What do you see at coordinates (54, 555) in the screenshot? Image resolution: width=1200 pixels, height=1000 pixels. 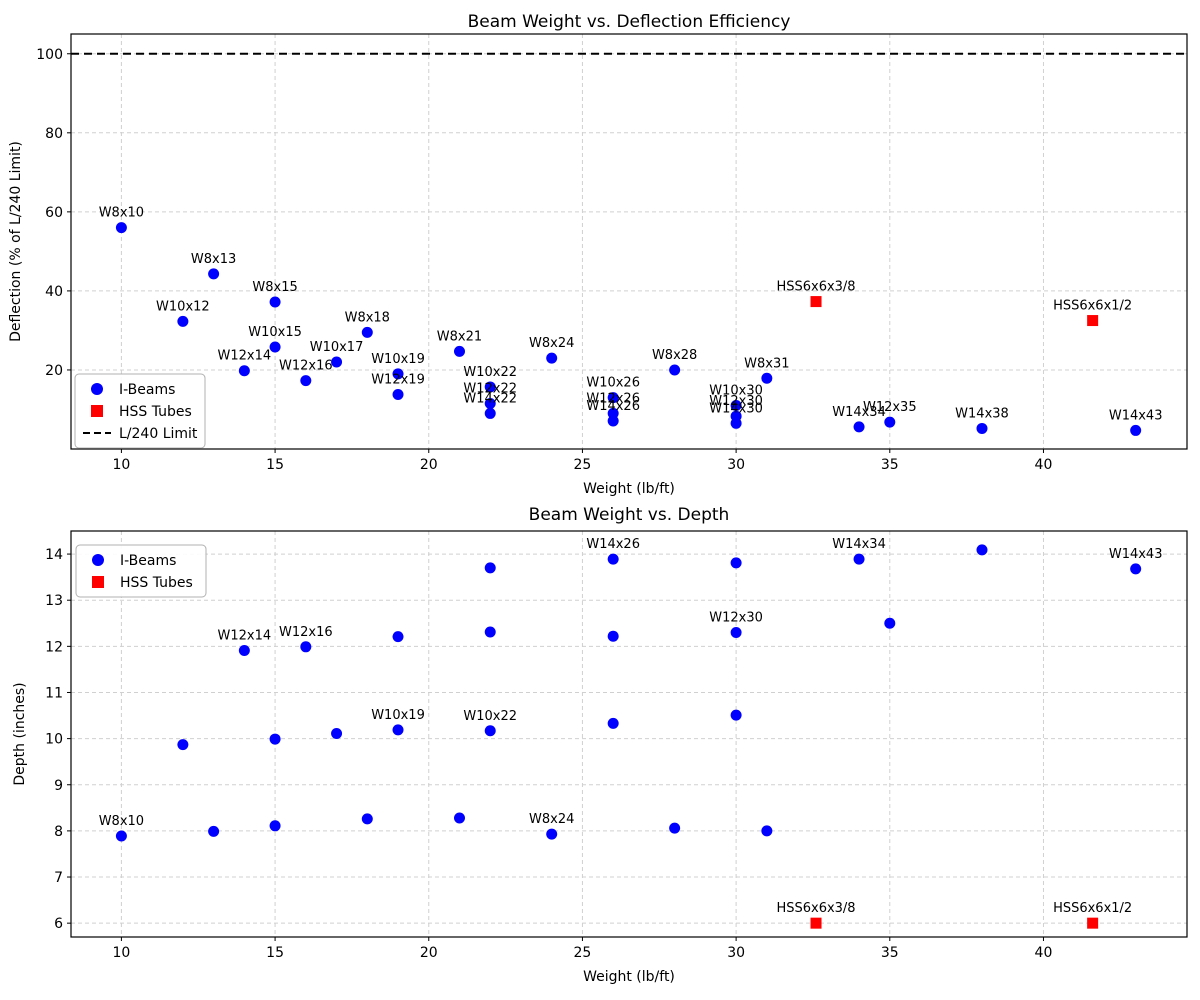 I see `y-tick-label: 14` at bounding box center [54, 555].